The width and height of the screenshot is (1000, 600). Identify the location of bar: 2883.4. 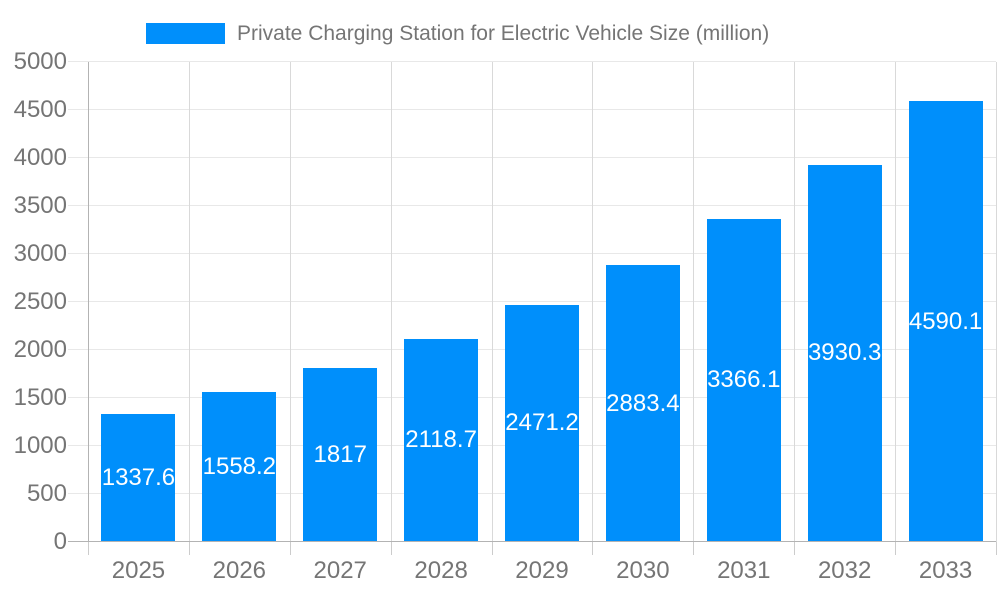
(642, 403).